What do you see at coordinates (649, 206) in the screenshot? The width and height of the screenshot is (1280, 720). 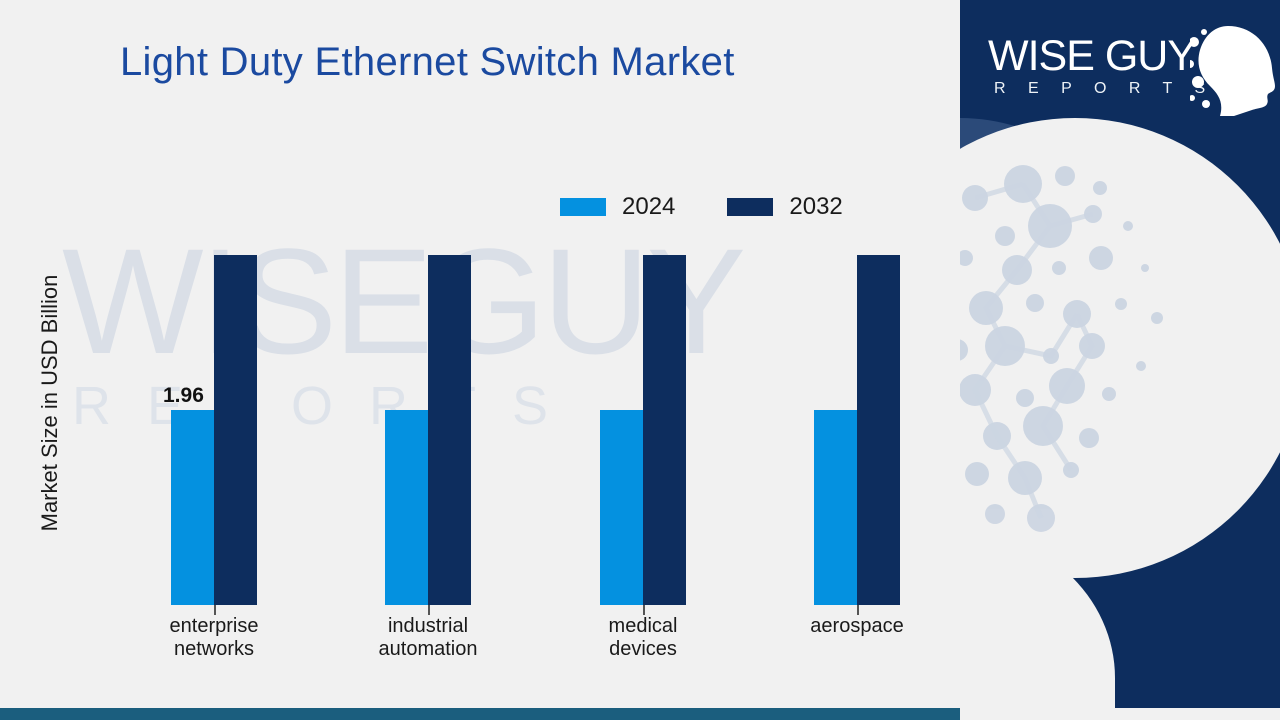 I see `legend-label-2024: 2024` at bounding box center [649, 206].